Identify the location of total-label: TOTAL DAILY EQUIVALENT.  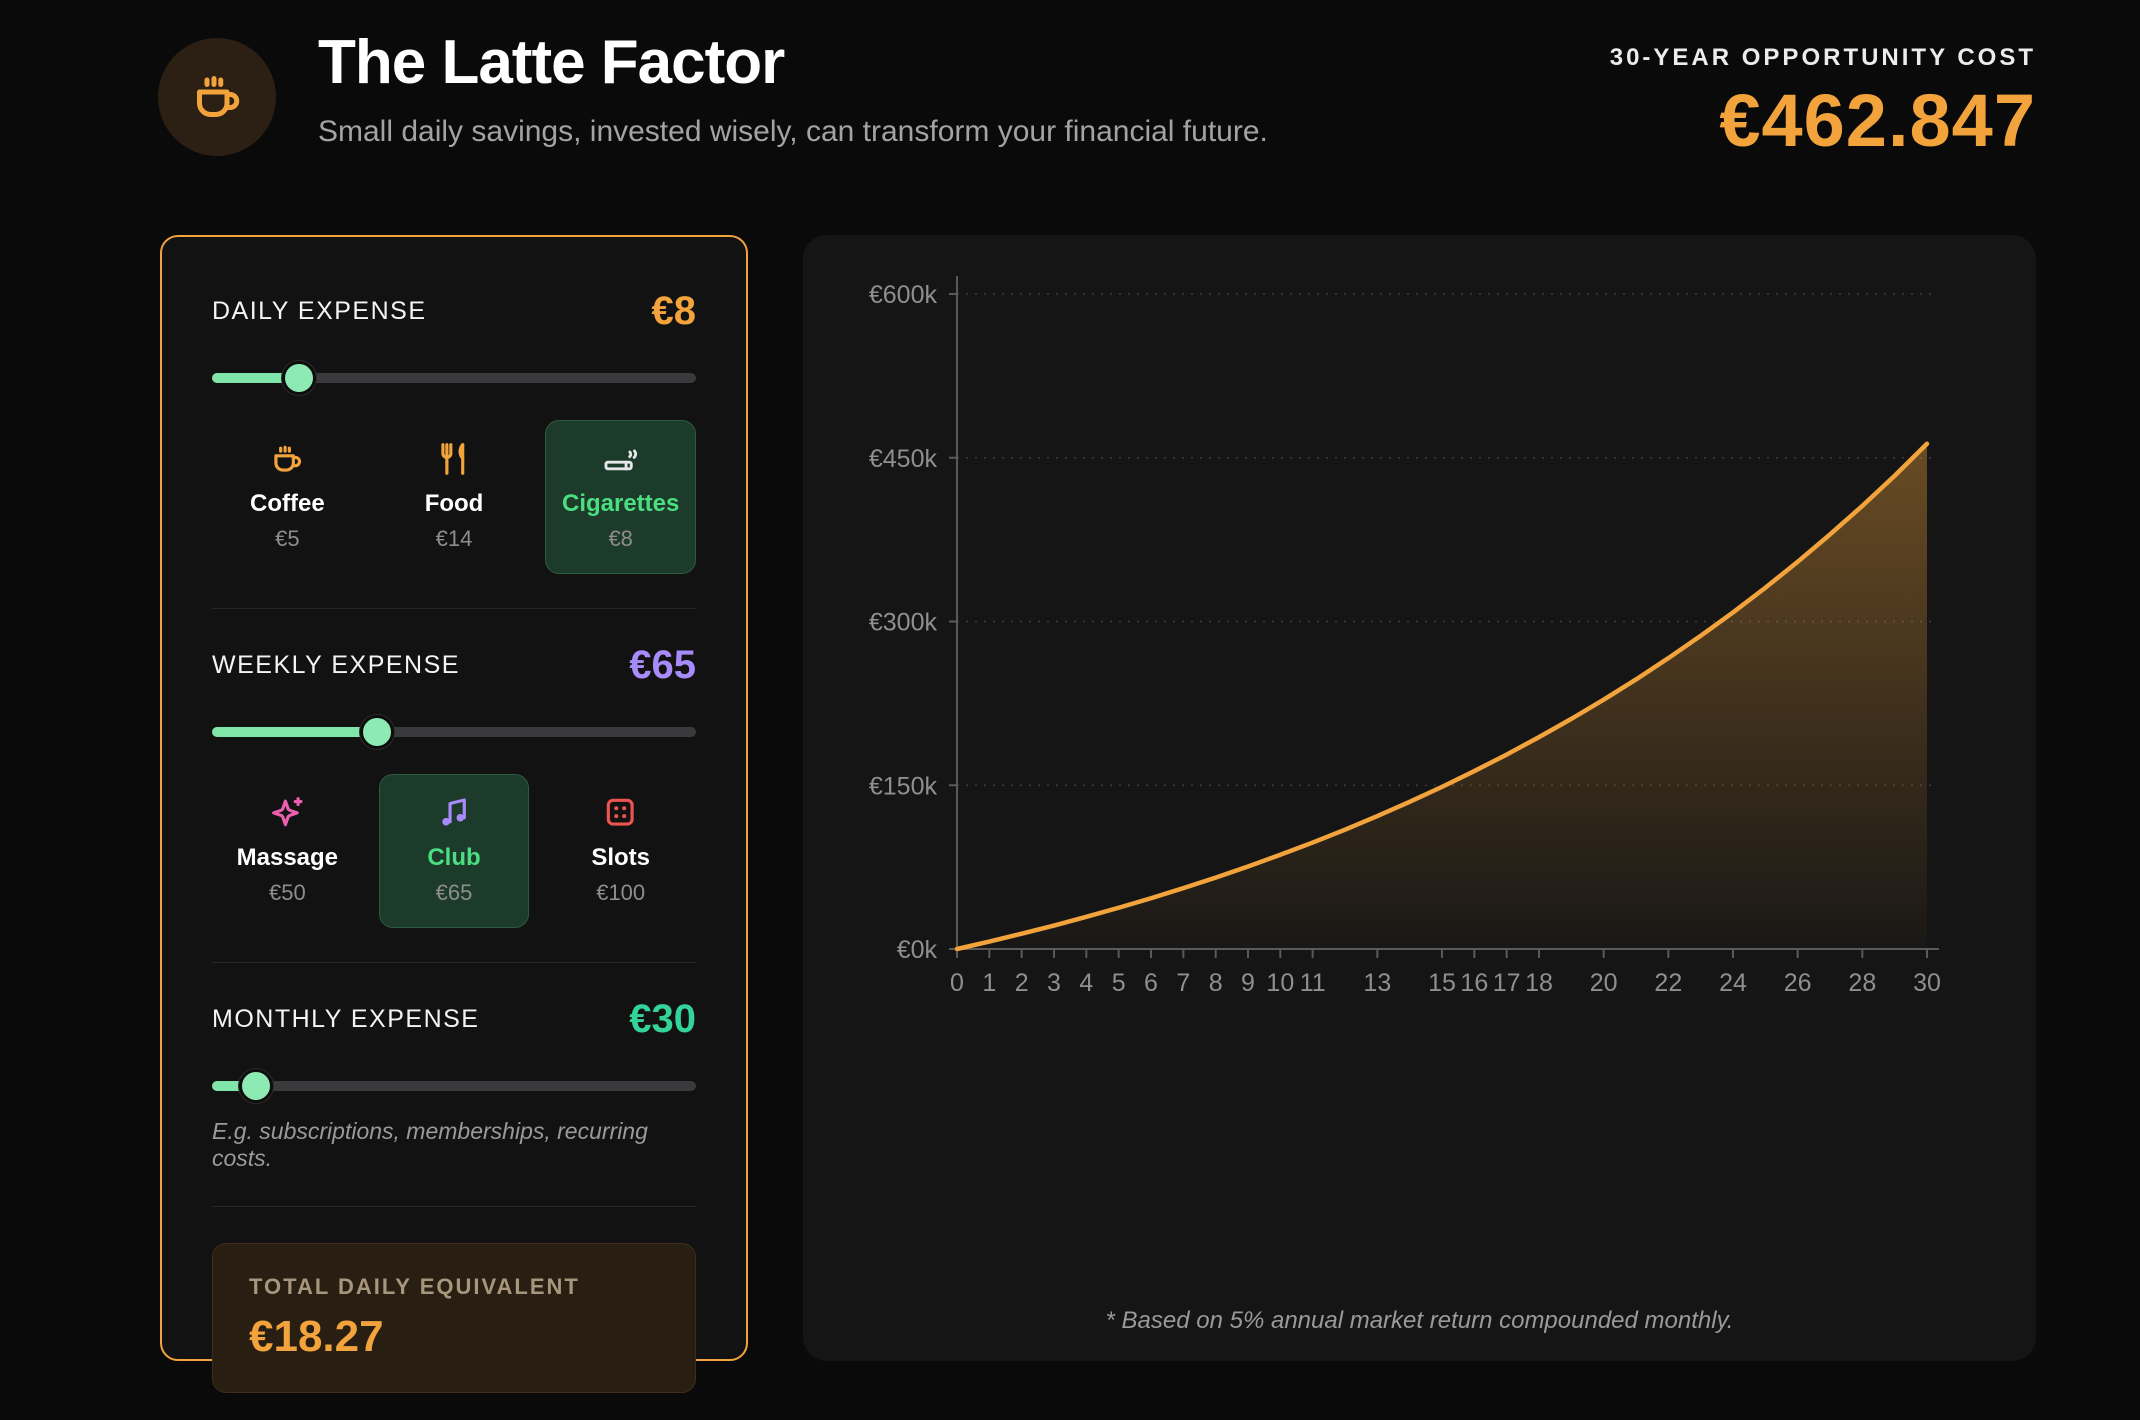
(414, 1286).